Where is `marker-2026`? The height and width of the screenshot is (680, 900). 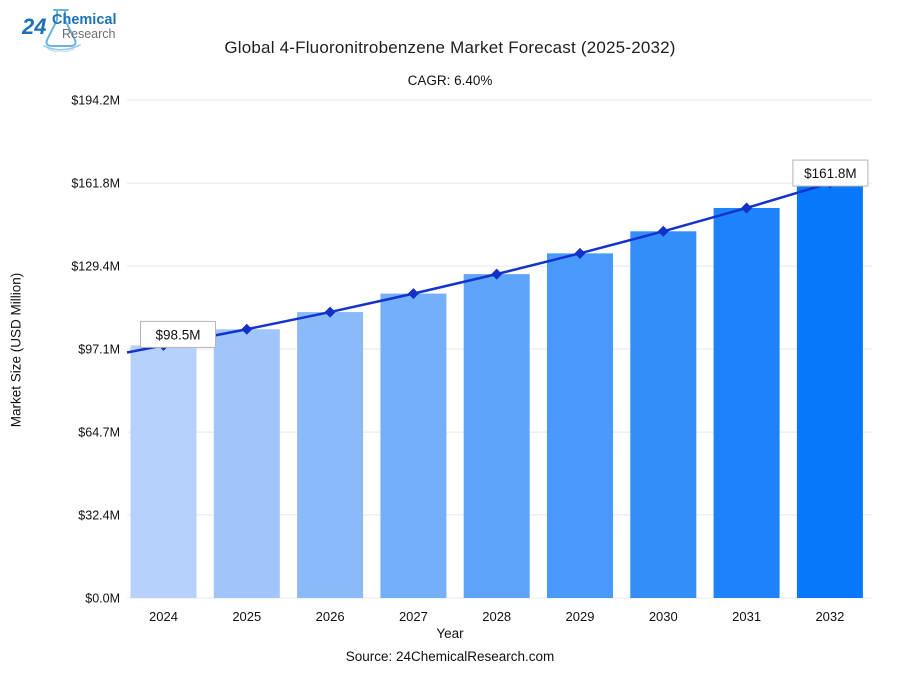 marker-2026 is located at coordinates (330, 312).